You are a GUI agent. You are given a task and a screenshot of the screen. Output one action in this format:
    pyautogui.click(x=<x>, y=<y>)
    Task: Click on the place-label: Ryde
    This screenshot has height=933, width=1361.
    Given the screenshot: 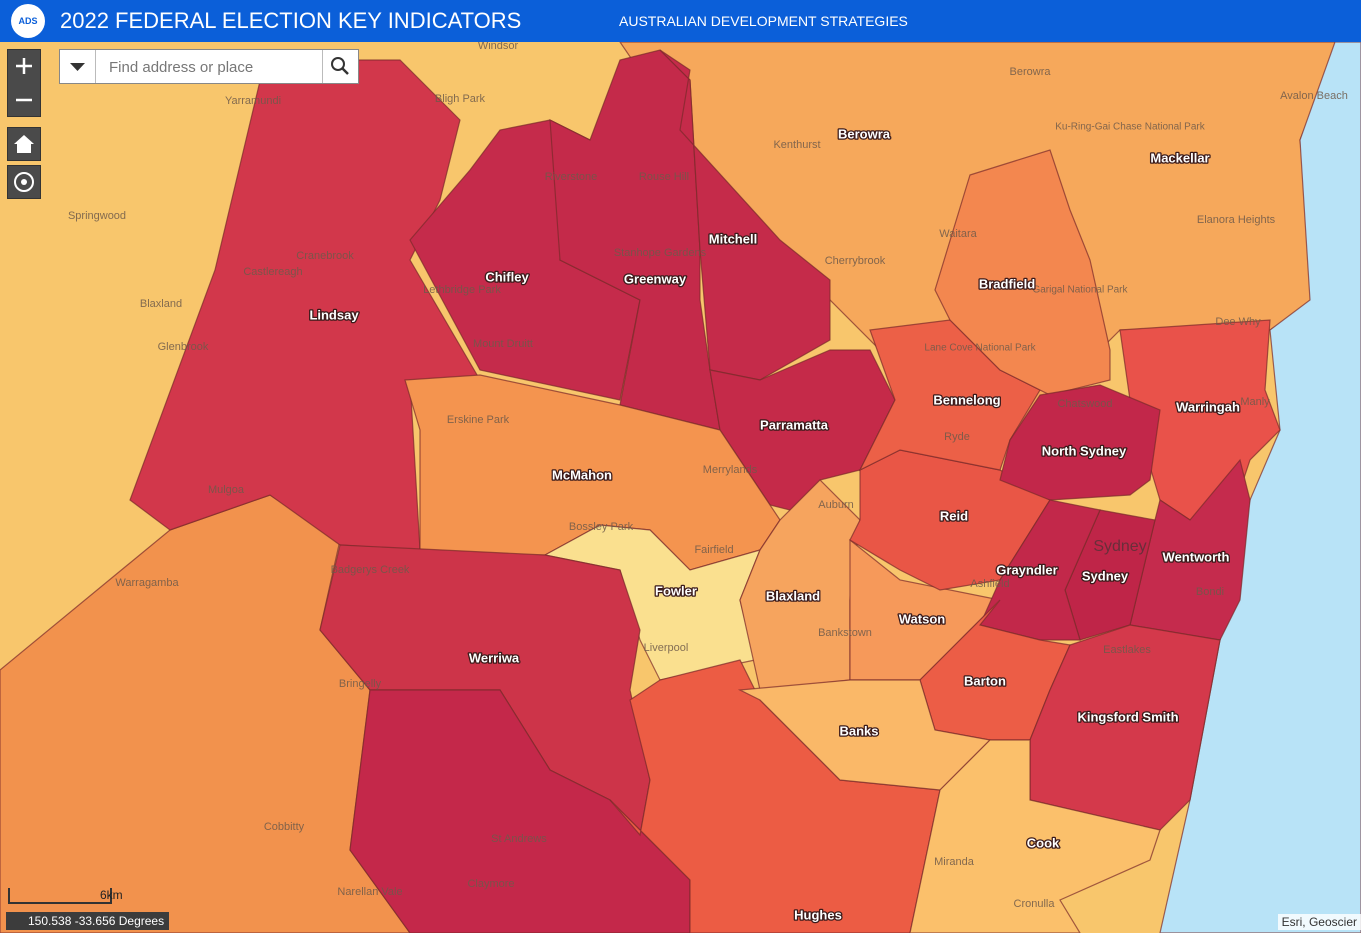 What is the action you would take?
    pyautogui.click(x=957, y=437)
    